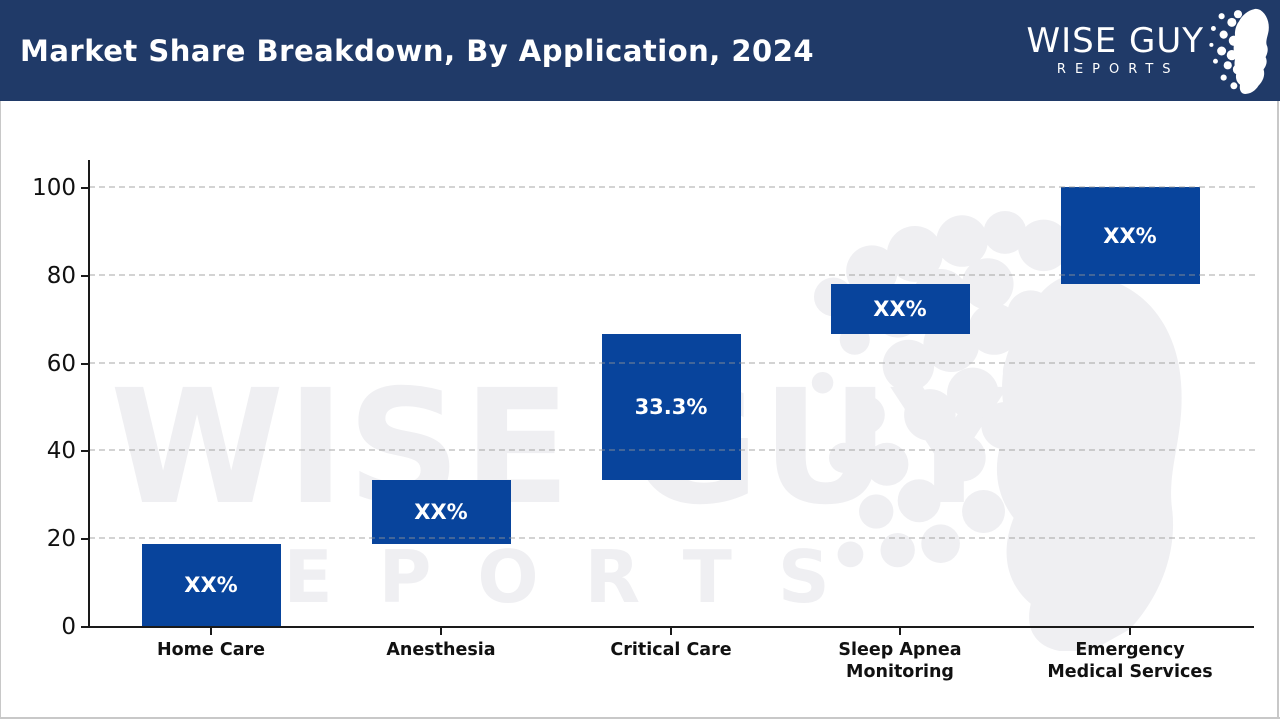 The height and width of the screenshot is (720, 1280). What do you see at coordinates (900, 661) in the screenshot?
I see `x-category-label: Sleep Apnea Monitoring` at bounding box center [900, 661].